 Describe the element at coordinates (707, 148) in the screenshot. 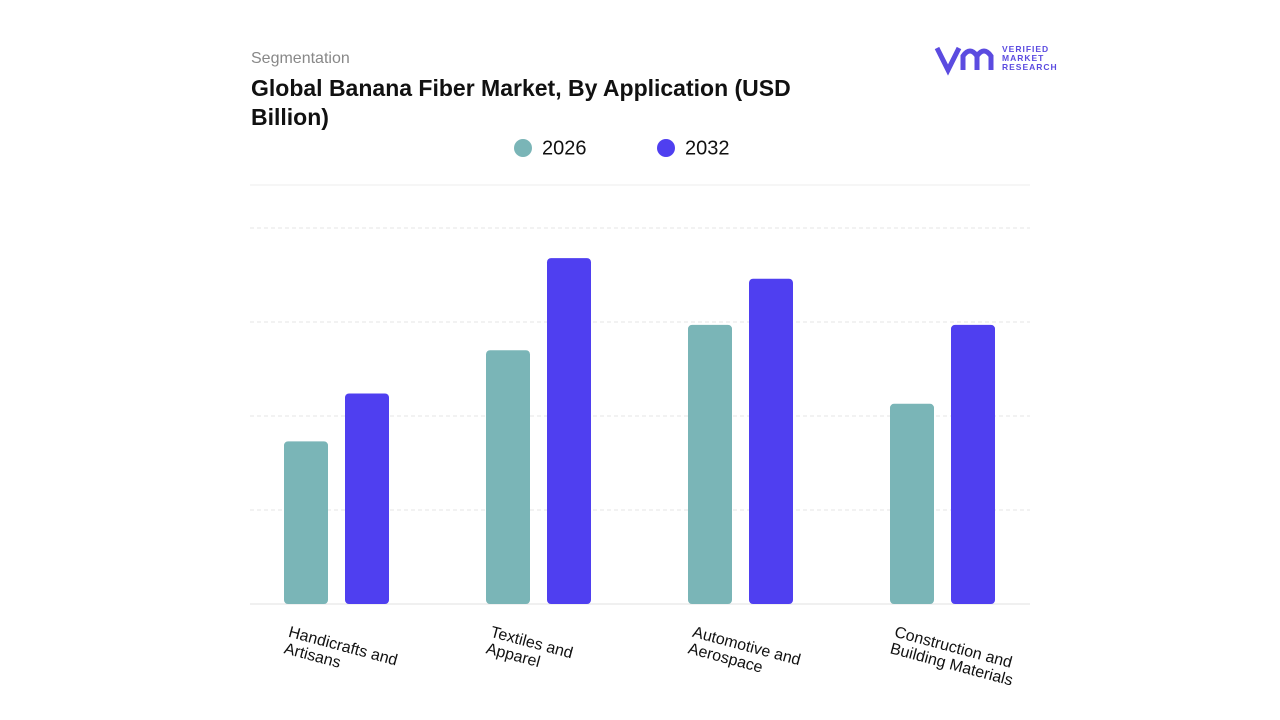

I see `legend-label: 2032` at that location.